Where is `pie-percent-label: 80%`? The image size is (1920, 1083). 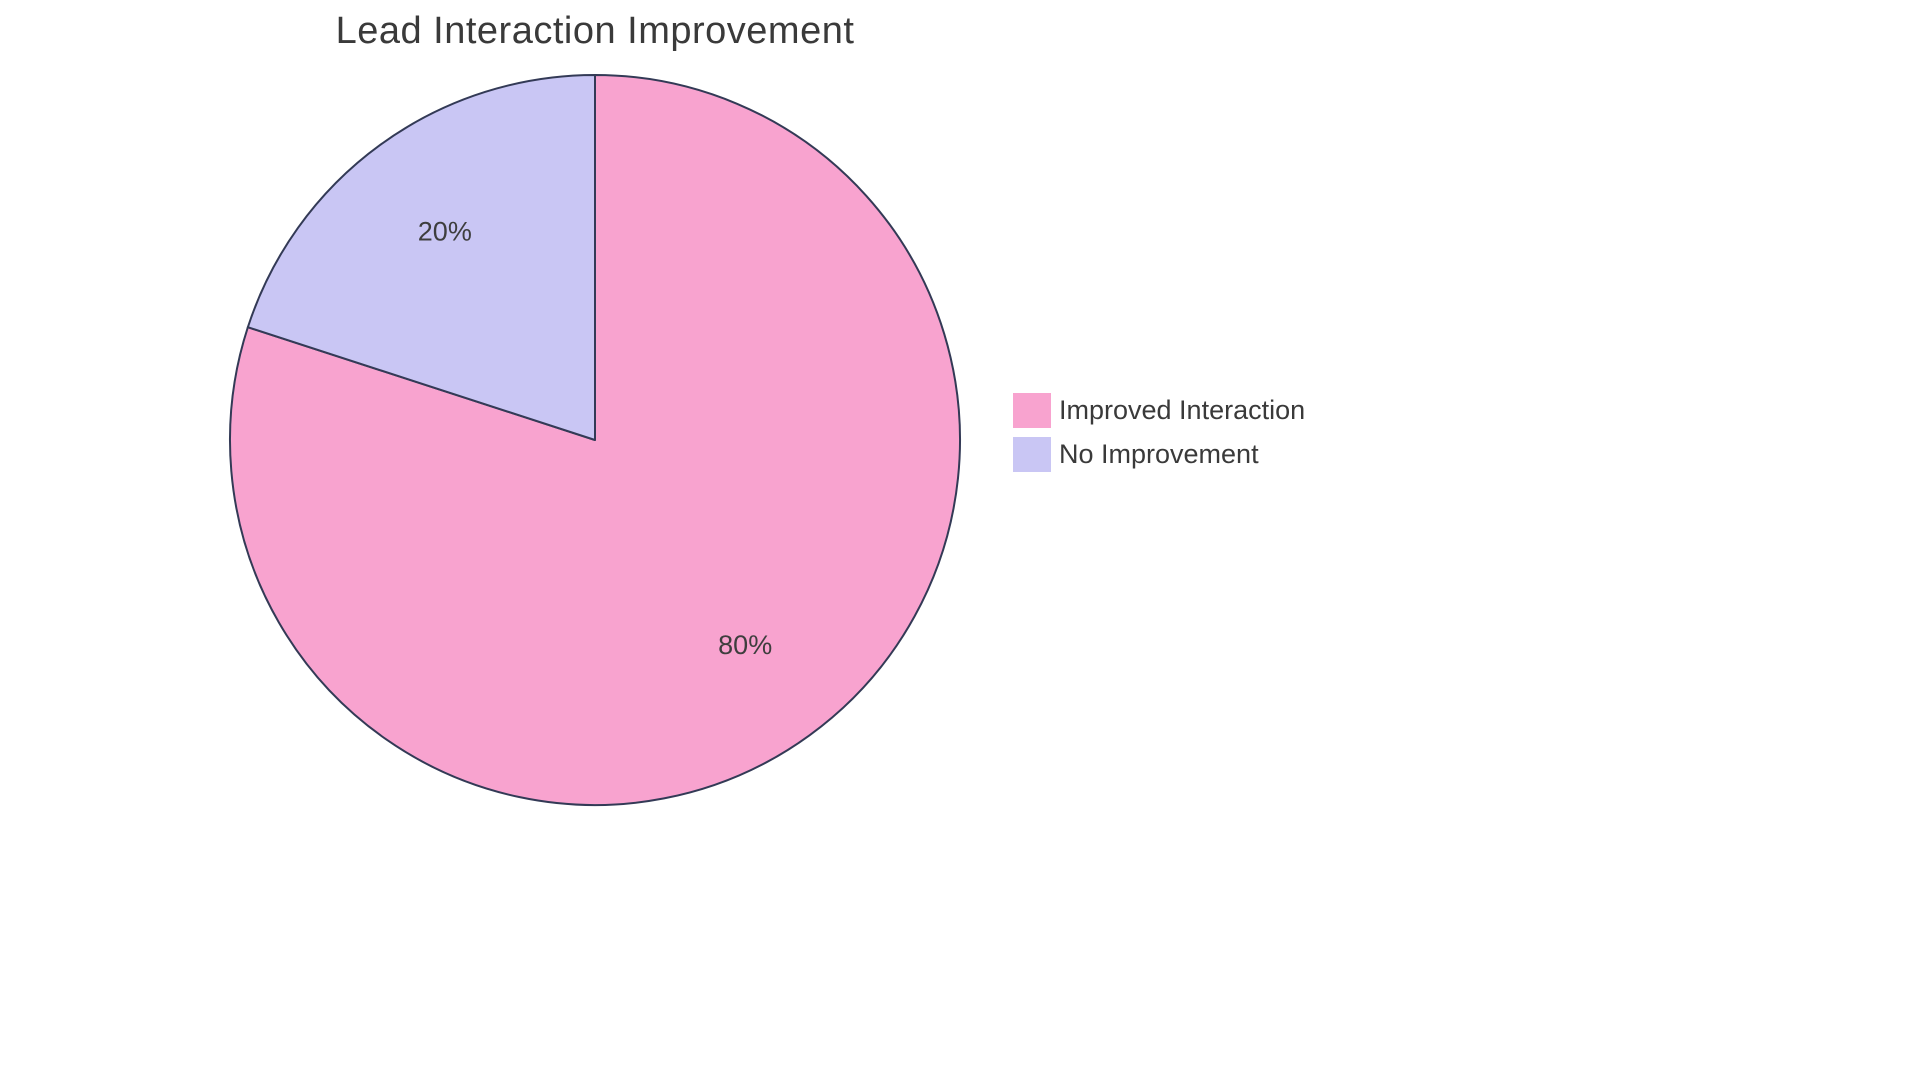 pie-percent-label: 80% is located at coordinates (745, 645).